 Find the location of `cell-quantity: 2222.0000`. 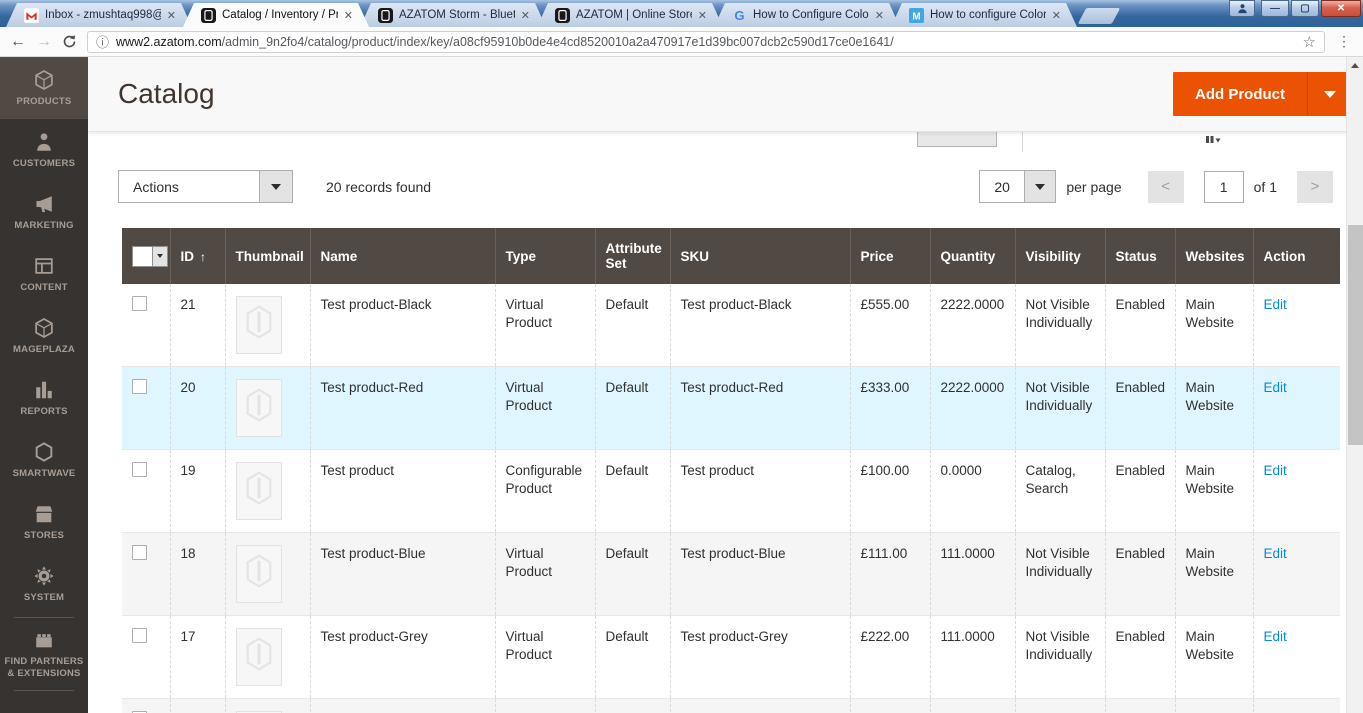

cell-quantity: 2222.0000 is located at coordinates (972, 408).